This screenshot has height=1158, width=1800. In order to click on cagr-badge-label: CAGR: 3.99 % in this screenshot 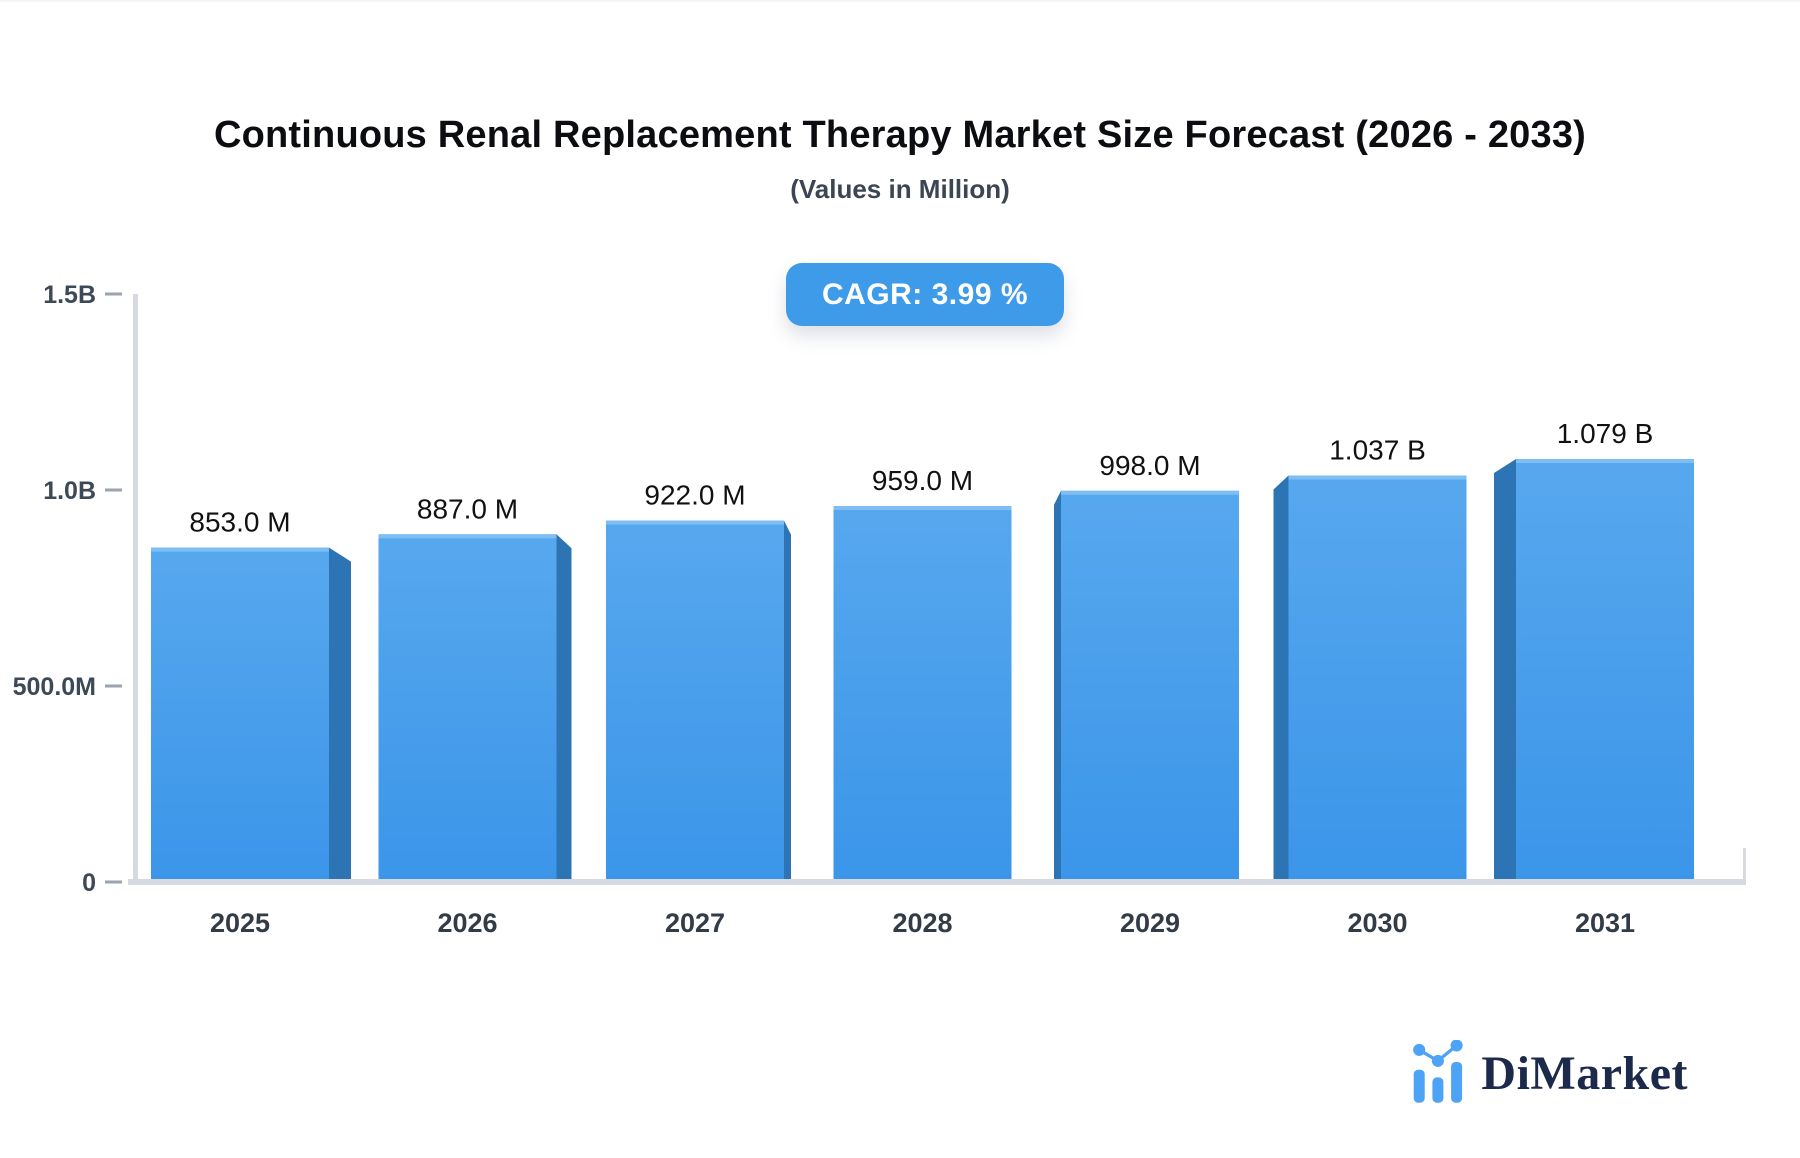, I will do `click(925, 294)`.